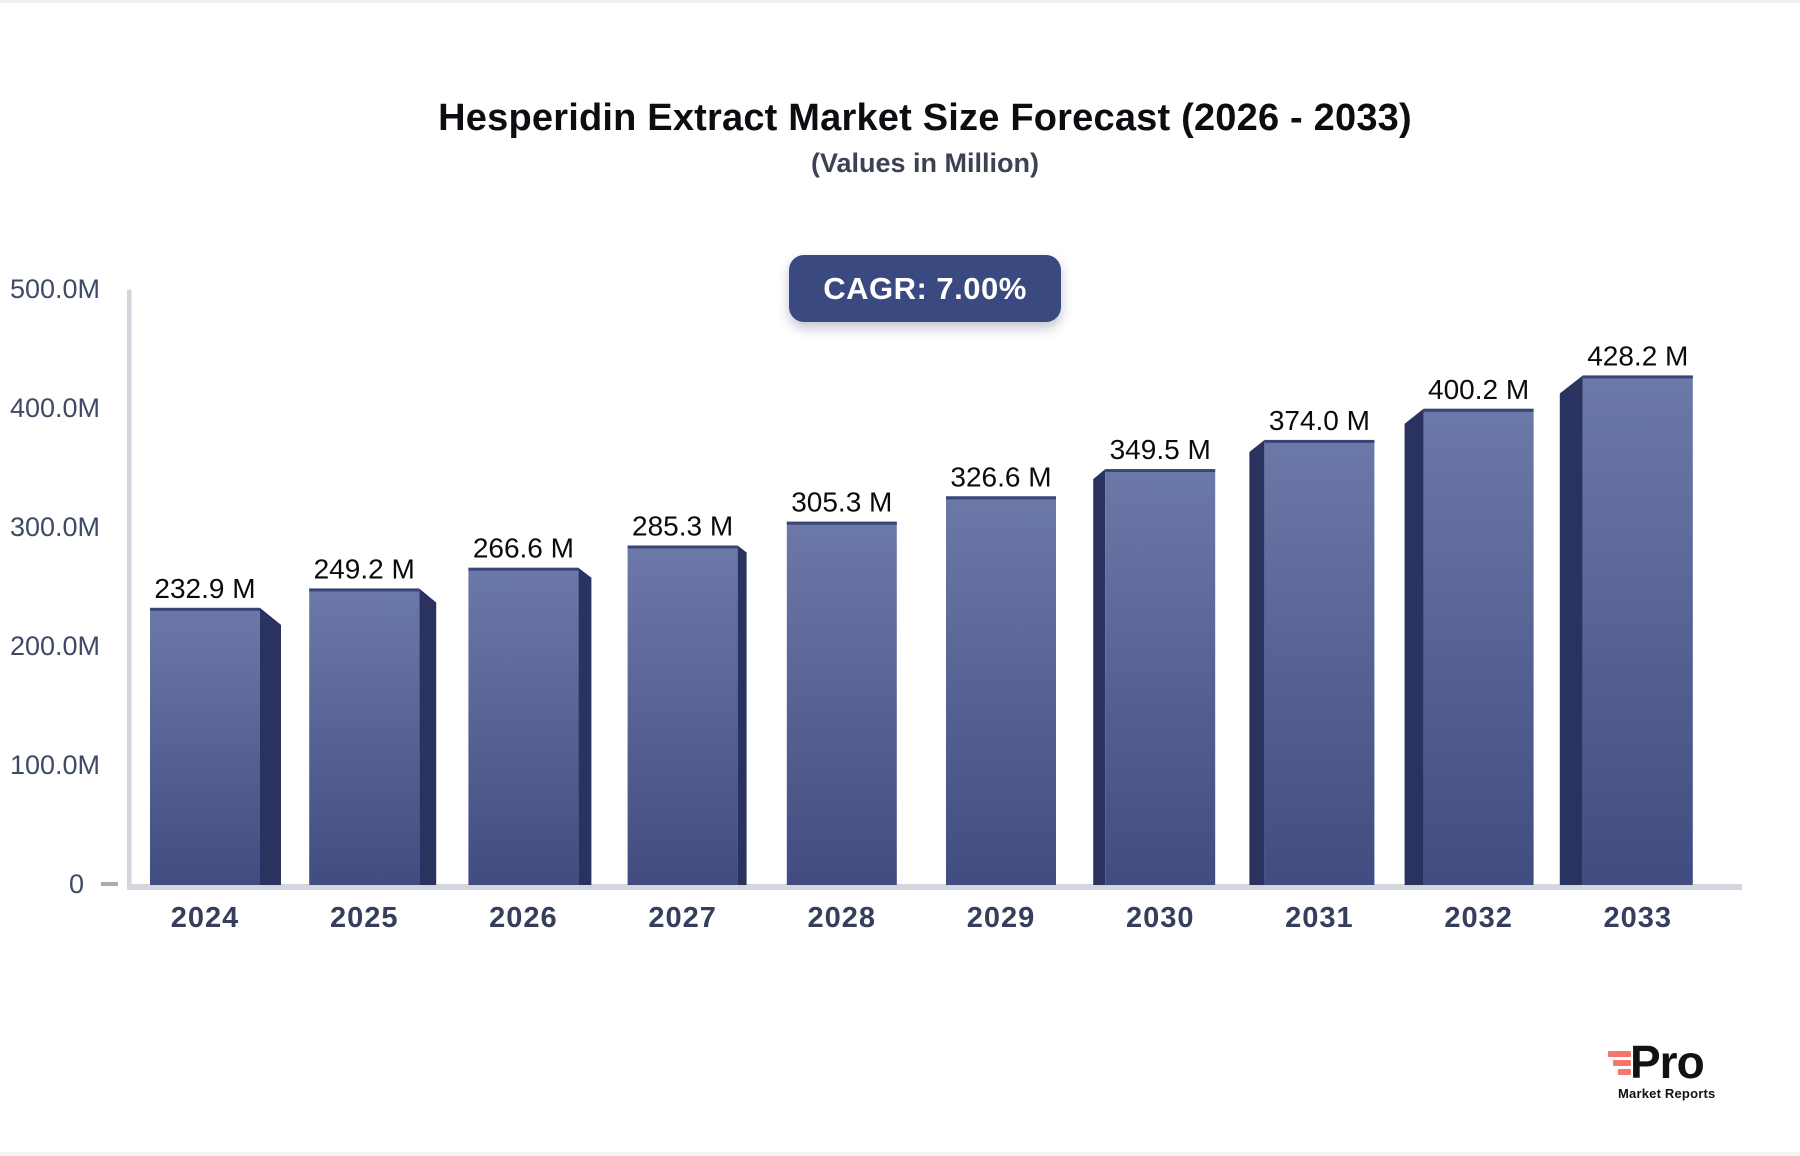 The image size is (1800, 1156). Describe the element at coordinates (682, 715) in the screenshot. I see `bar-2027` at that location.